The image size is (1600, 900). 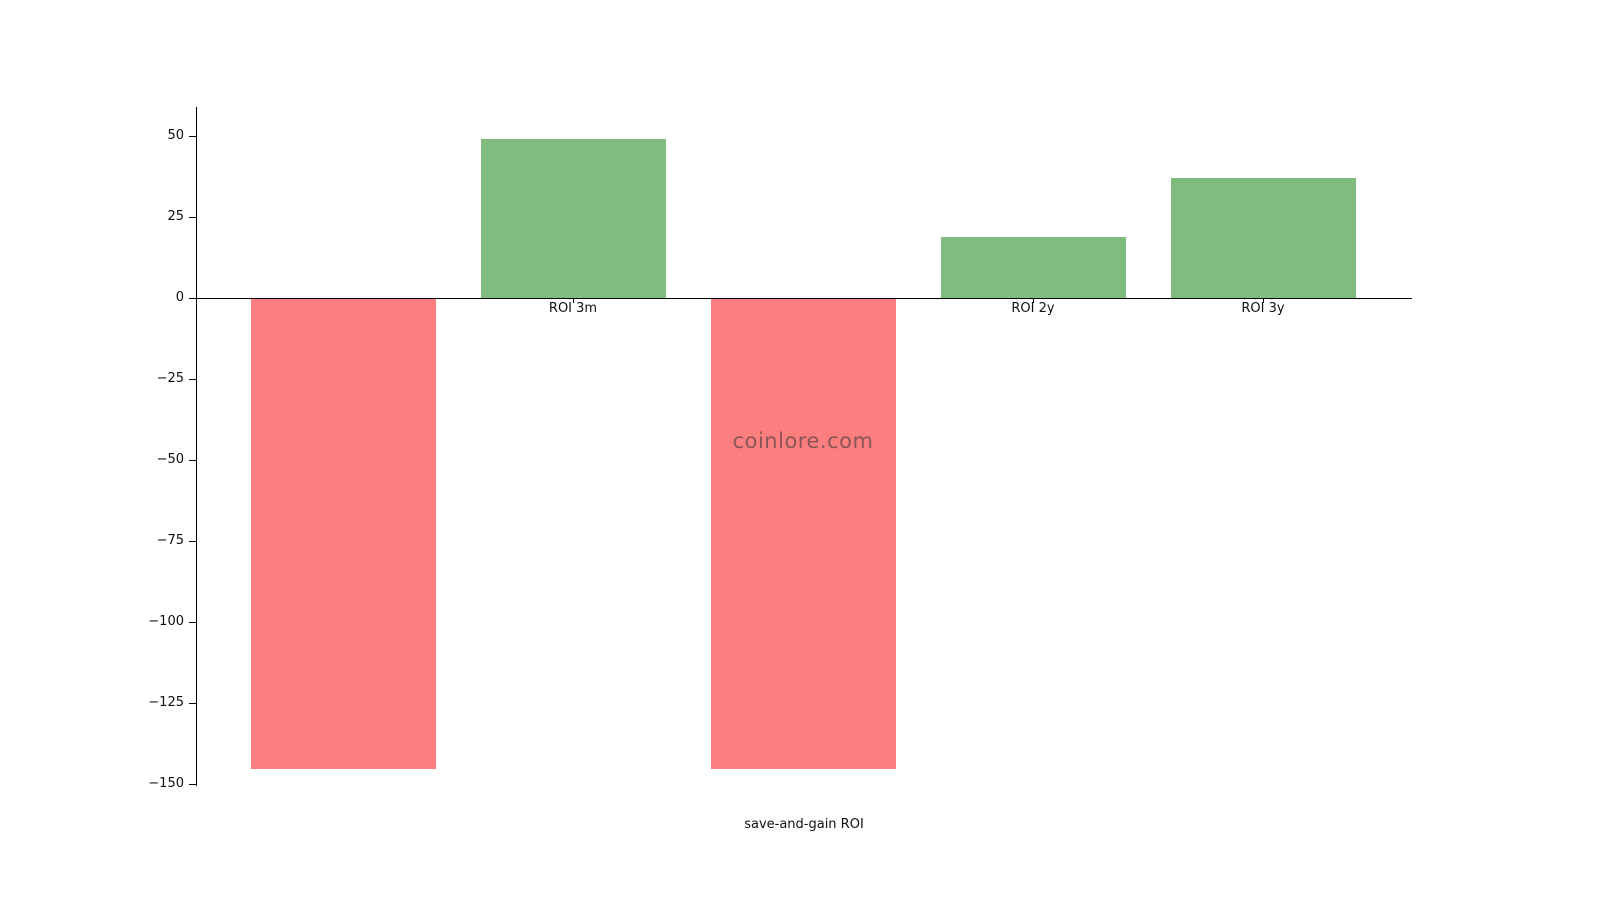 What do you see at coordinates (175, 217) in the screenshot?
I see `y-tick-label: 25` at bounding box center [175, 217].